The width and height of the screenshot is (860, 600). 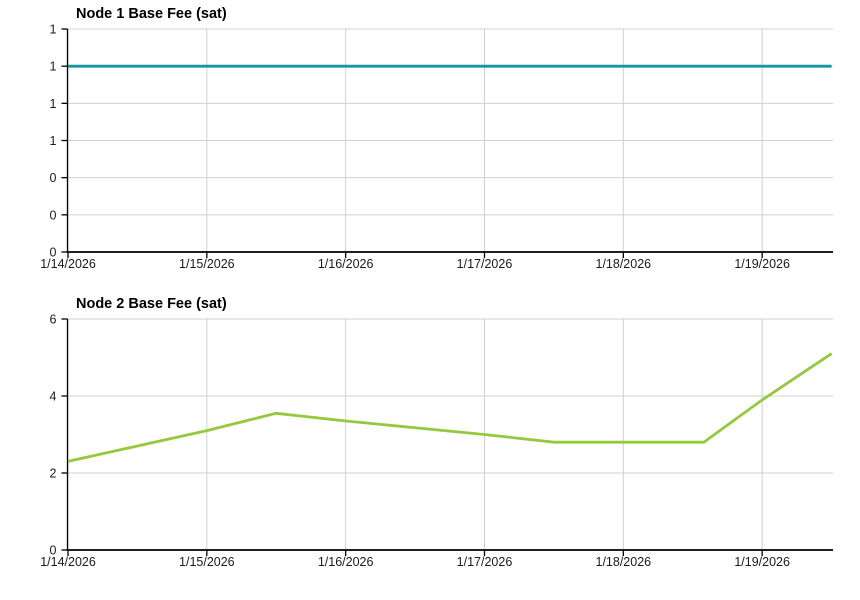 I want to click on y-tick-label: 2, so click(x=53, y=474).